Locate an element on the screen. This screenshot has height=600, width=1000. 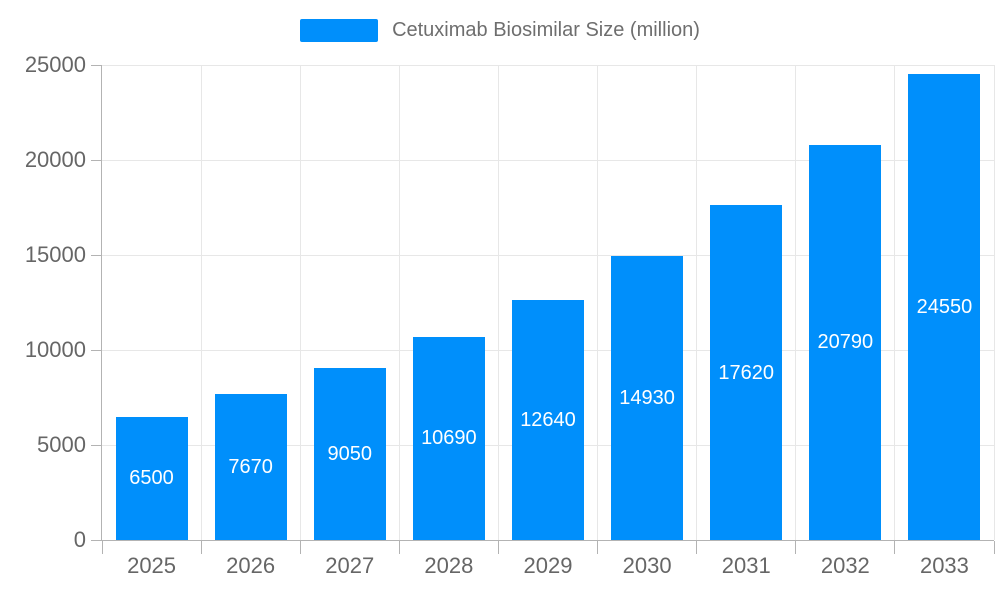
x-axis-label-2027: 2027 is located at coordinates (350, 565).